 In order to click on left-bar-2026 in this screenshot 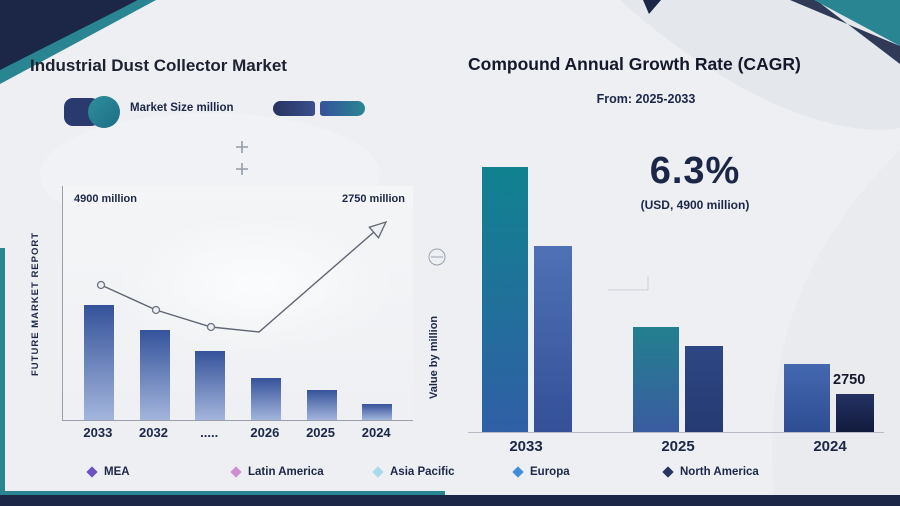, I will do `click(265, 399)`.